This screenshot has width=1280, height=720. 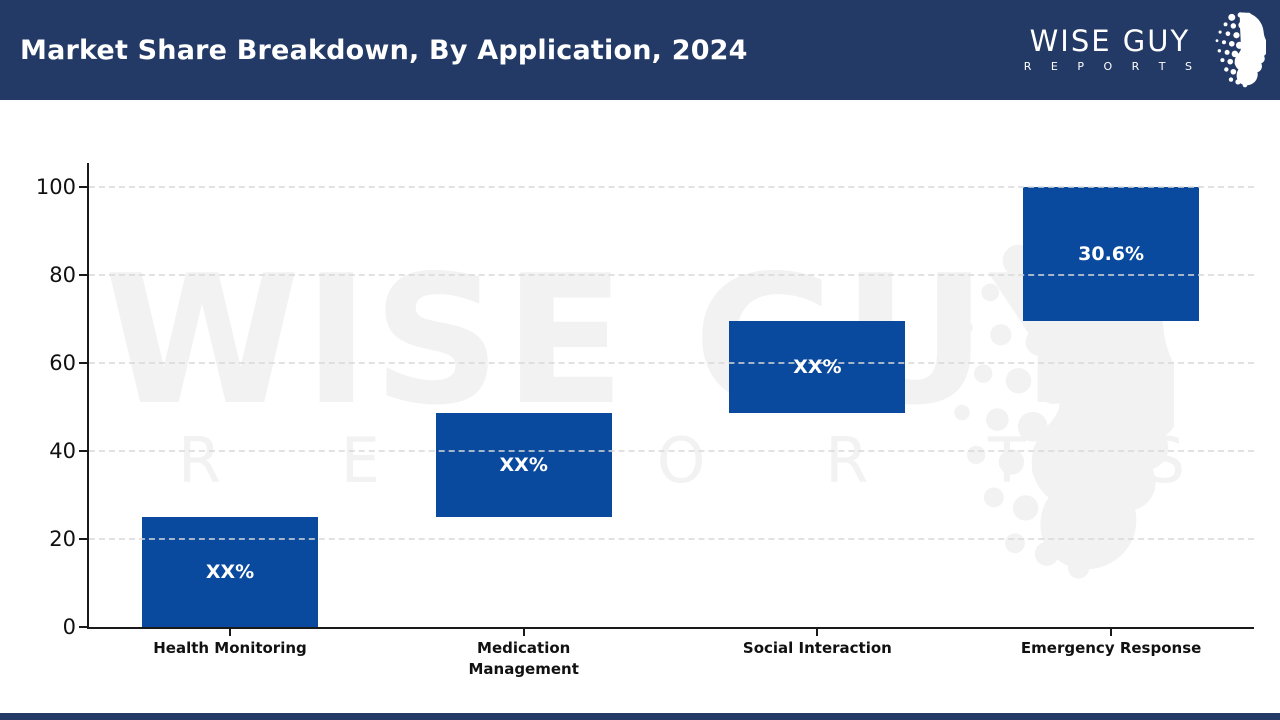 I want to click on category-label: Health Monitoring, so click(x=230, y=648).